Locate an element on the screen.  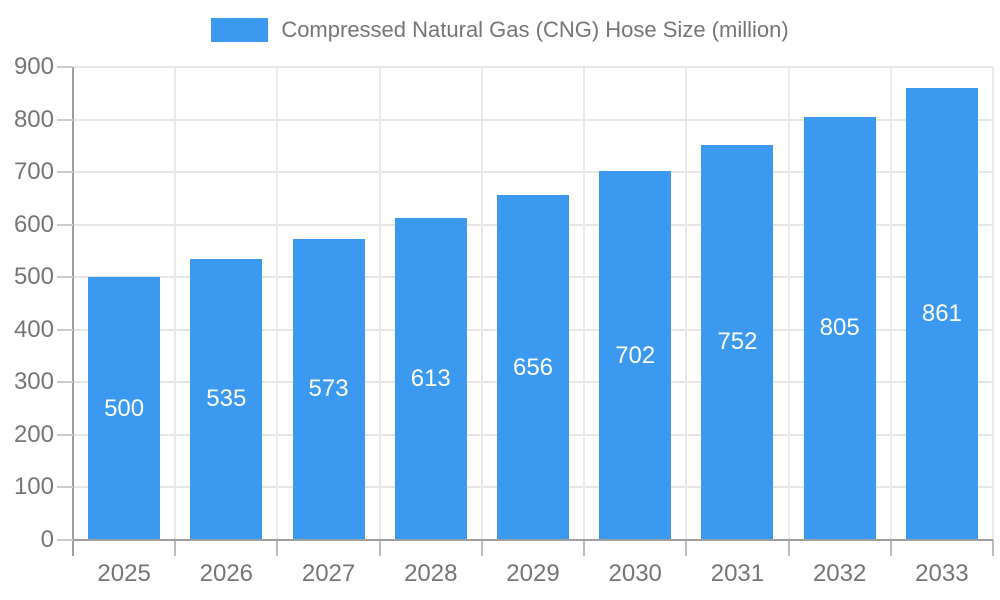
y-axis-label-100: 100 is located at coordinates (33, 487).